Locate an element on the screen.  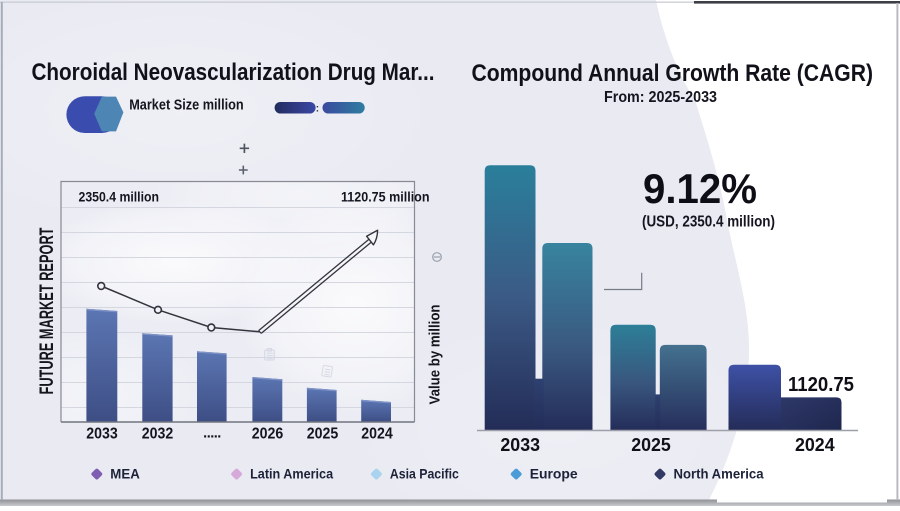
svg-text: Market Size million is located at coordinates (186, 106).